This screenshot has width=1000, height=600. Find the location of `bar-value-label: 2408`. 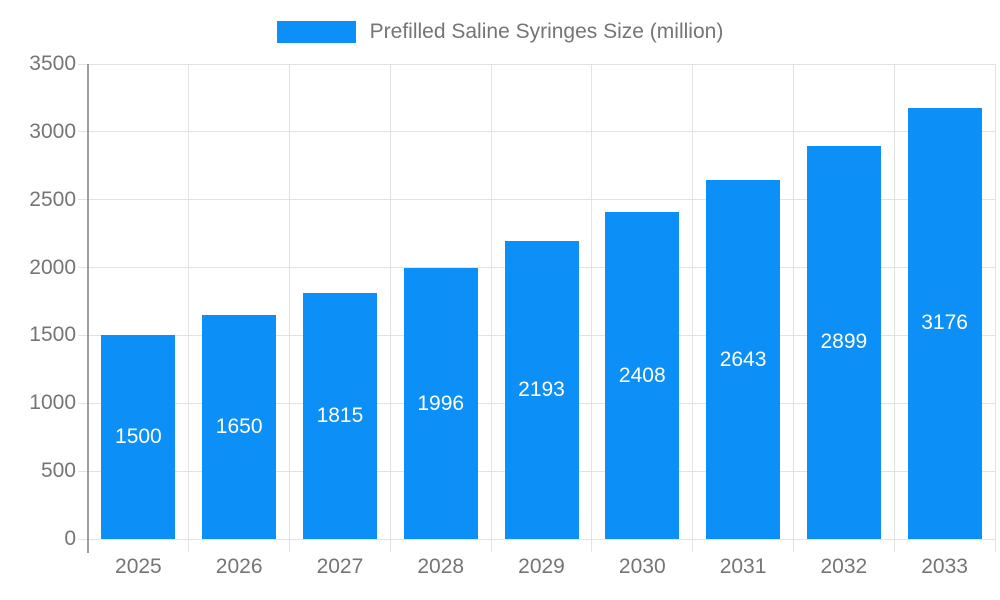

bar-value-label: 2408 is located at coordinates (642, 375).